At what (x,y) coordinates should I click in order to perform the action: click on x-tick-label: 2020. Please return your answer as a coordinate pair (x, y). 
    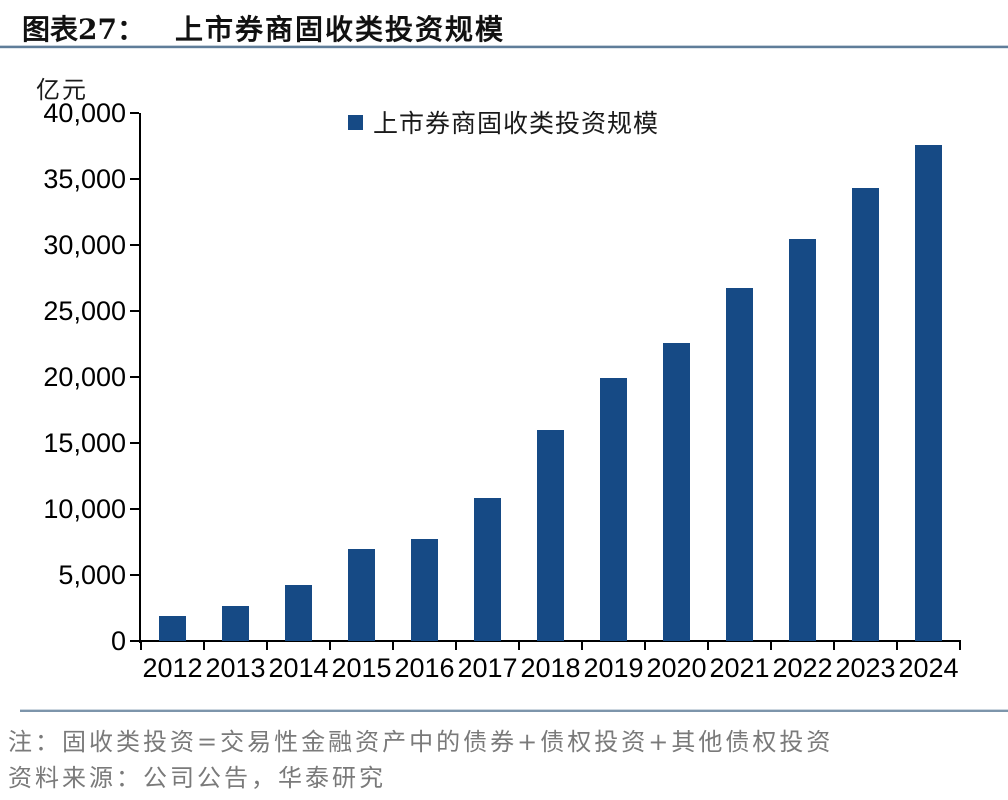
    Looking at the image, I should click on (676, 668).